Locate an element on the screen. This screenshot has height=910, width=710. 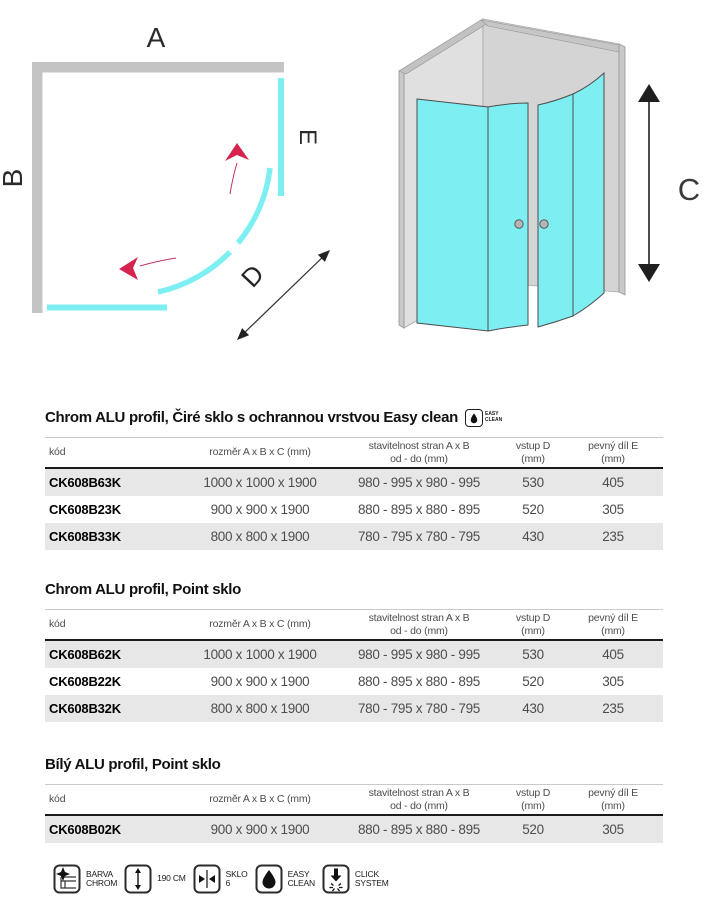
chrome-color-icon is located at coordinates (67, 879).